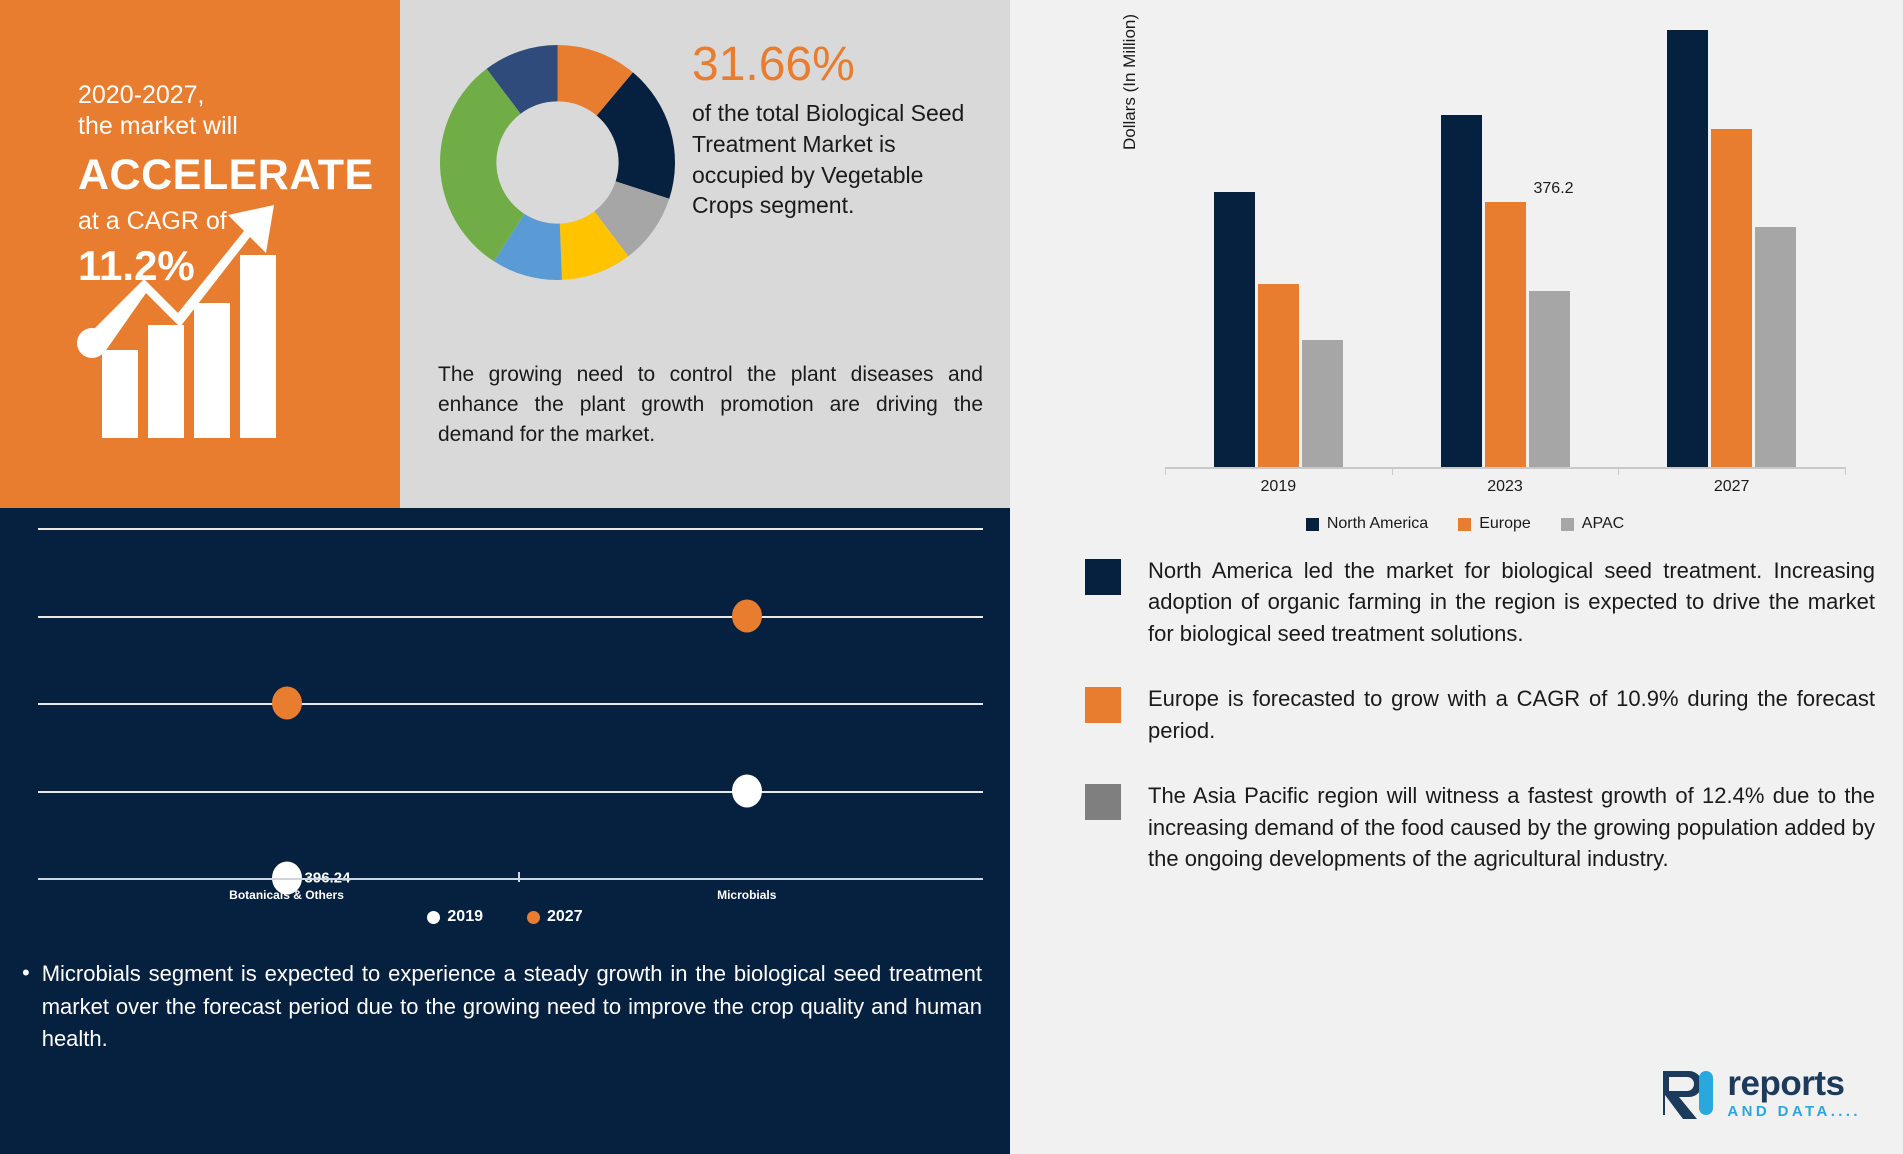 The height and width of the screenshot is (1154, 1903). What do you see at coordinates (505, 917) in the screenshot?
I see `dot-chart-legend: 2019 2027` at bounding box center [505, 917].